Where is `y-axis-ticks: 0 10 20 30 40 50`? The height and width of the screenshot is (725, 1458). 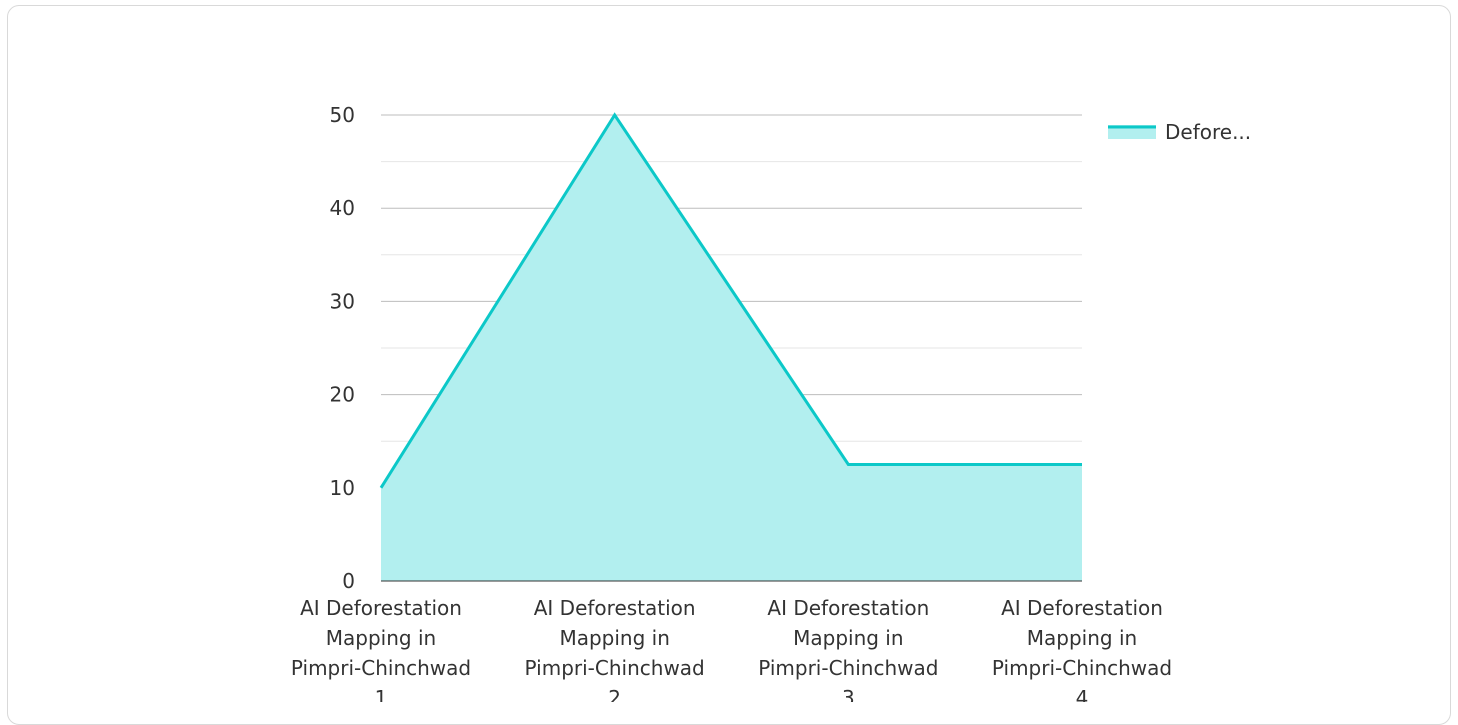
y-axis-ticks: 0 10 20 30 40 50 is located at coordinates (342, 348).